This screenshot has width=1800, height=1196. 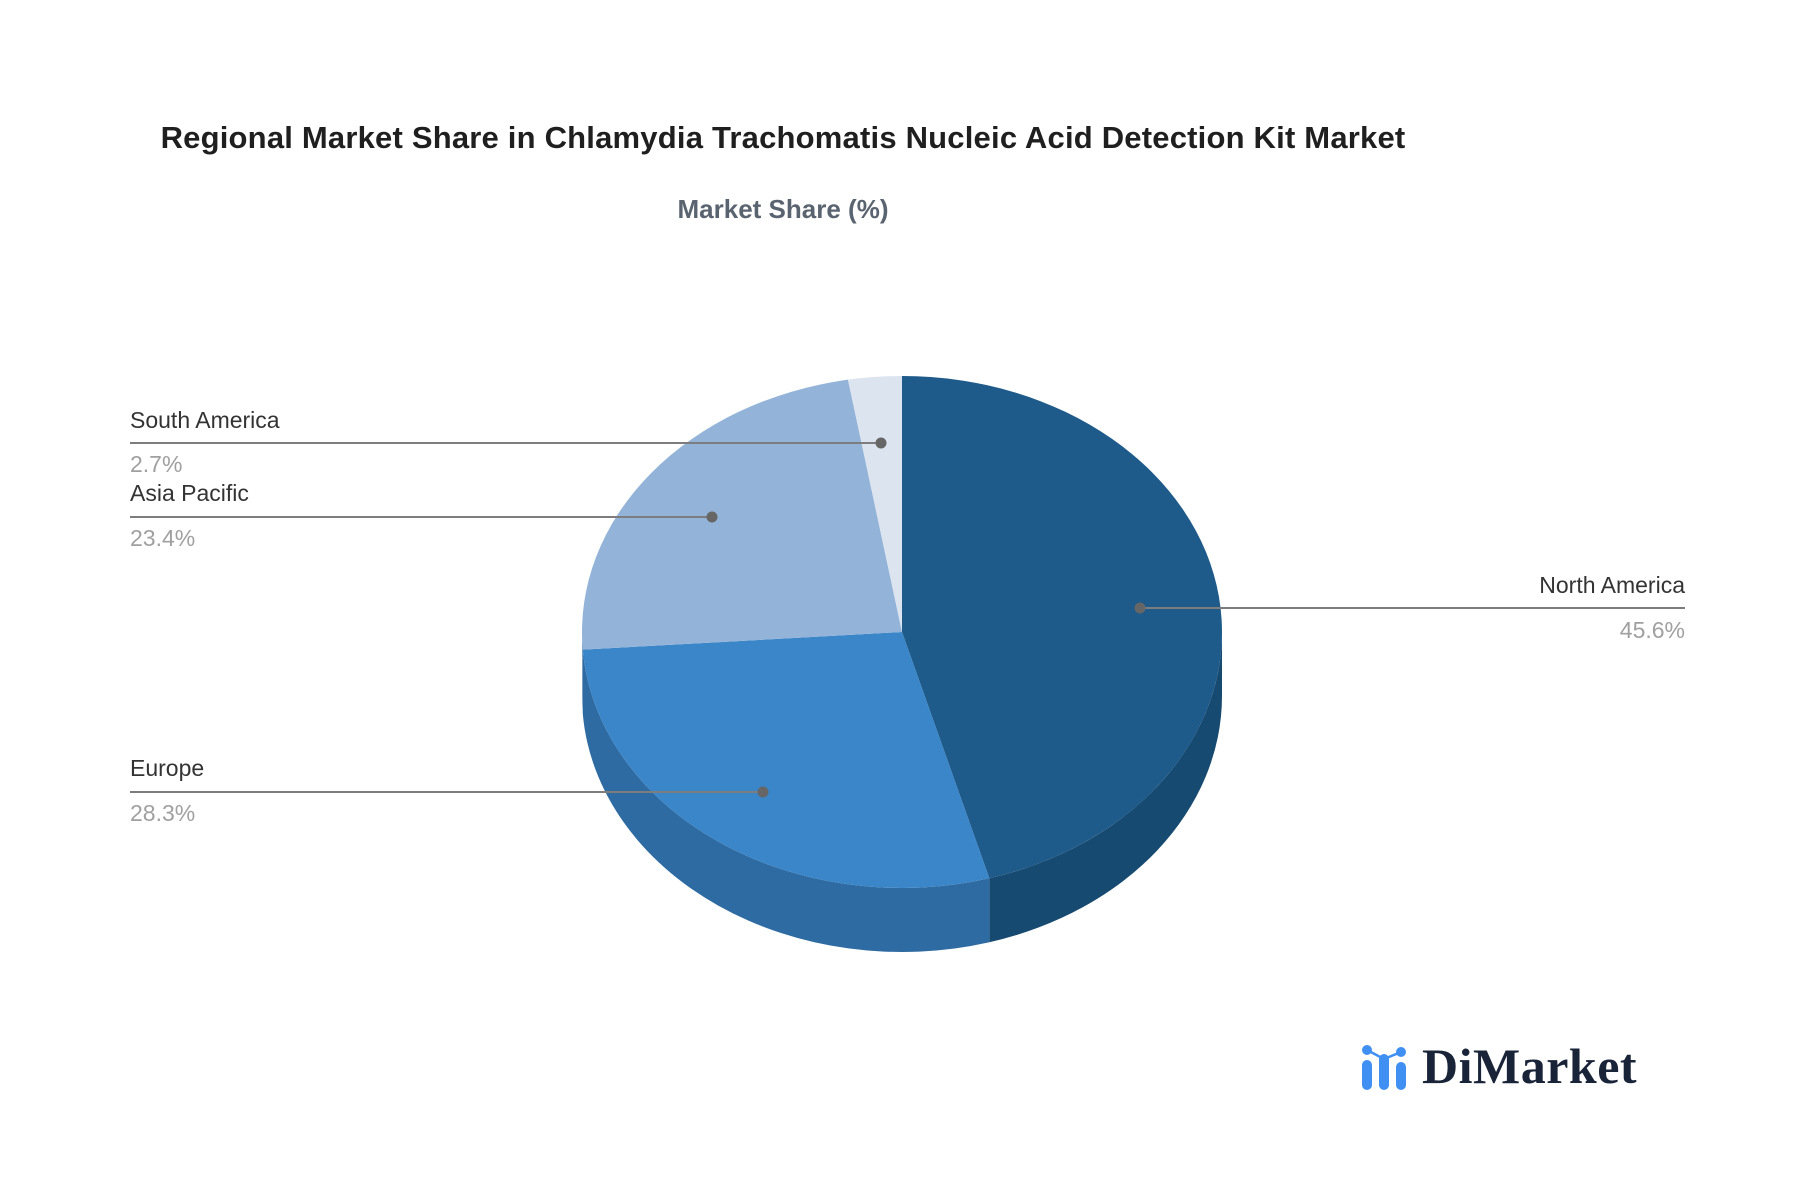 I want to click on leader-dot-south-america, so click(x=881, y=443).